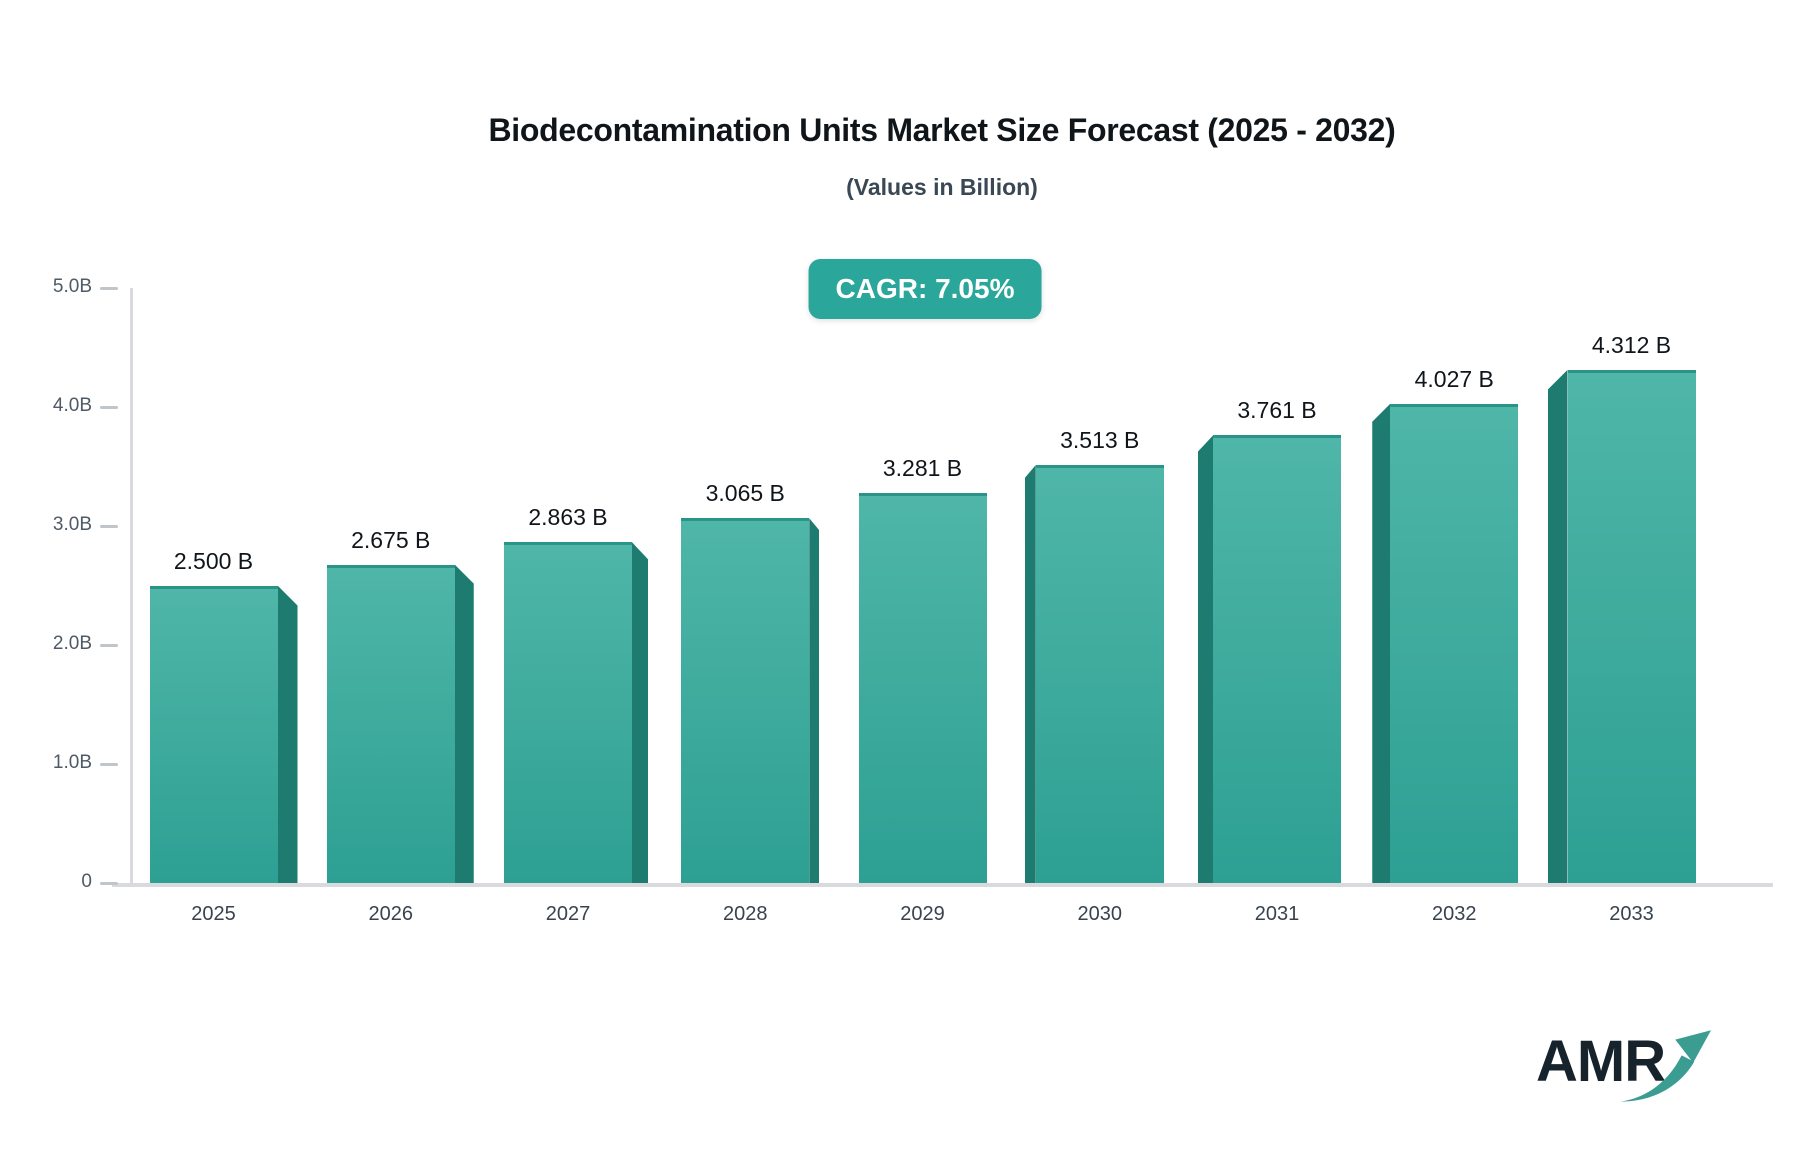  I want to click on cagr-badge: CAGR: 7.05%, so click(925, 289).